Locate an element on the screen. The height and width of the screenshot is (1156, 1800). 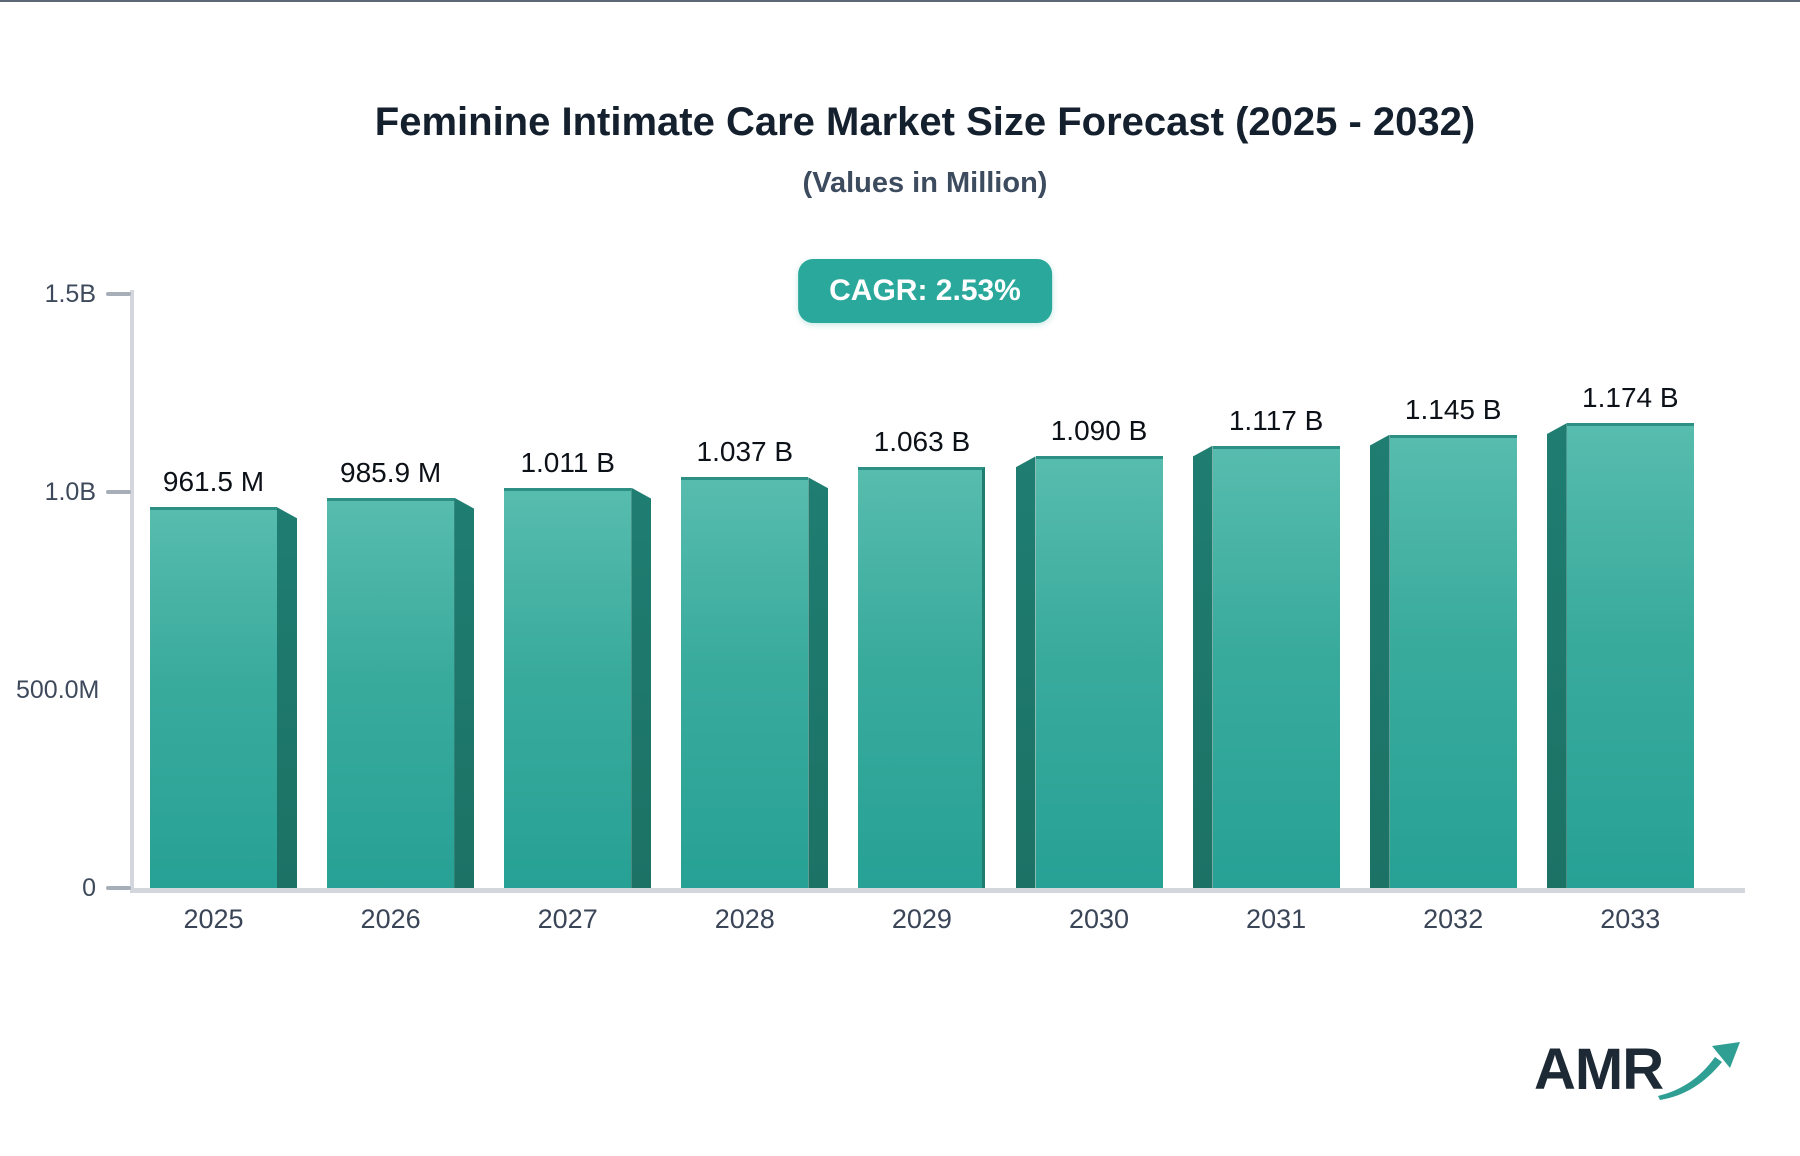
bar-2033 is located at coordinates (1630, 655).